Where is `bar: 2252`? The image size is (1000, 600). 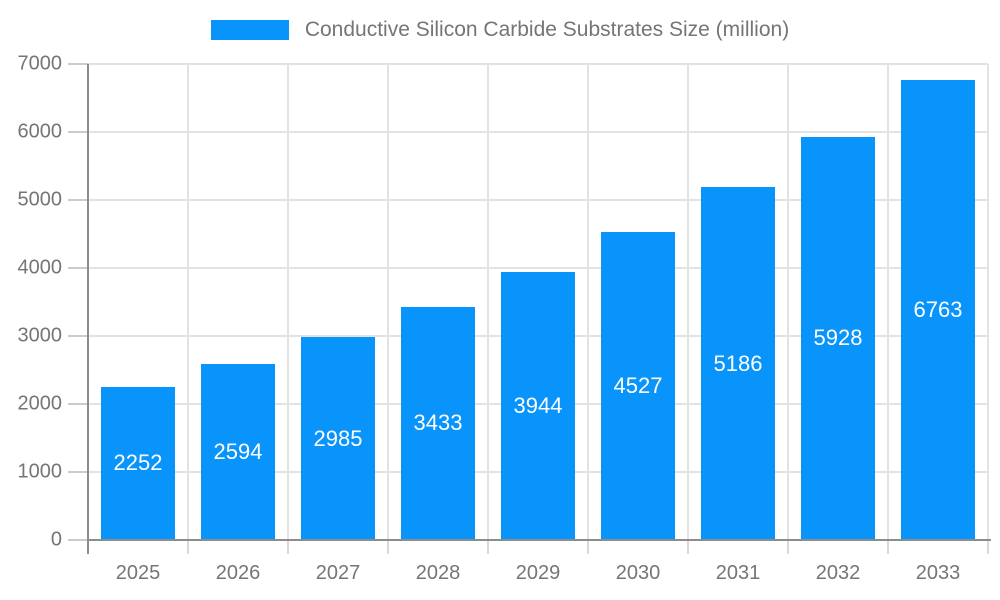 bar: 2252 is located at coordinates (138, 463).